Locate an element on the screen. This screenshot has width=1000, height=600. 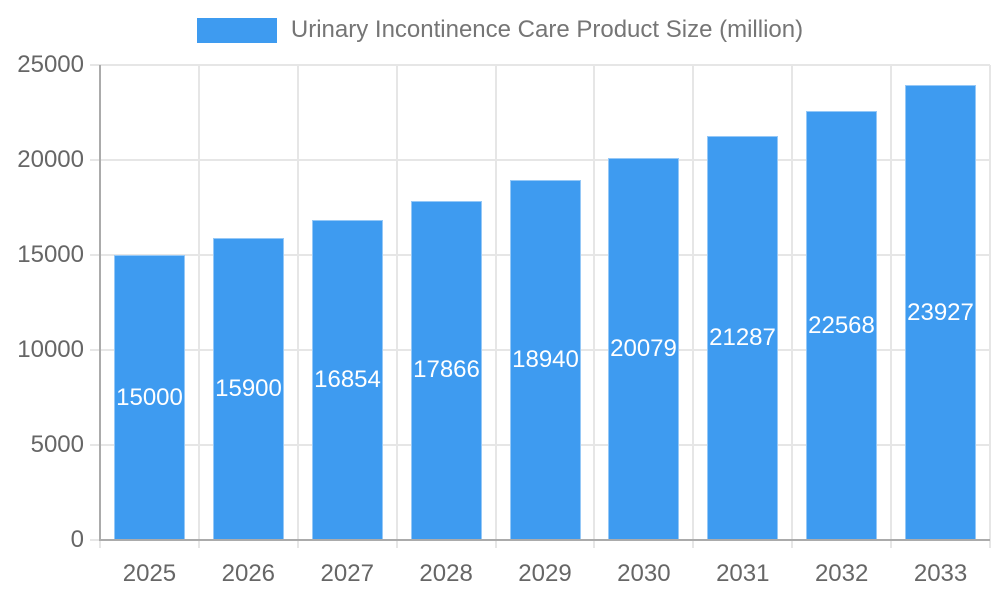
x-axis-label: 2027 is located at coordinates (347, 573).